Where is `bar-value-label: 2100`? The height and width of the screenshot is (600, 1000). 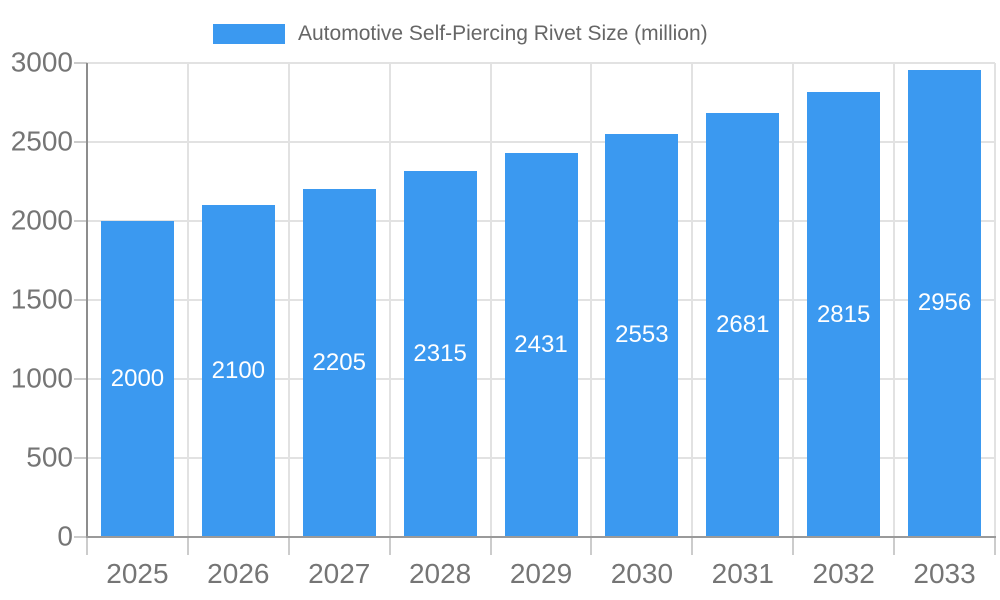
bar-value-label: 2100 is located at coordinates (238, 371).